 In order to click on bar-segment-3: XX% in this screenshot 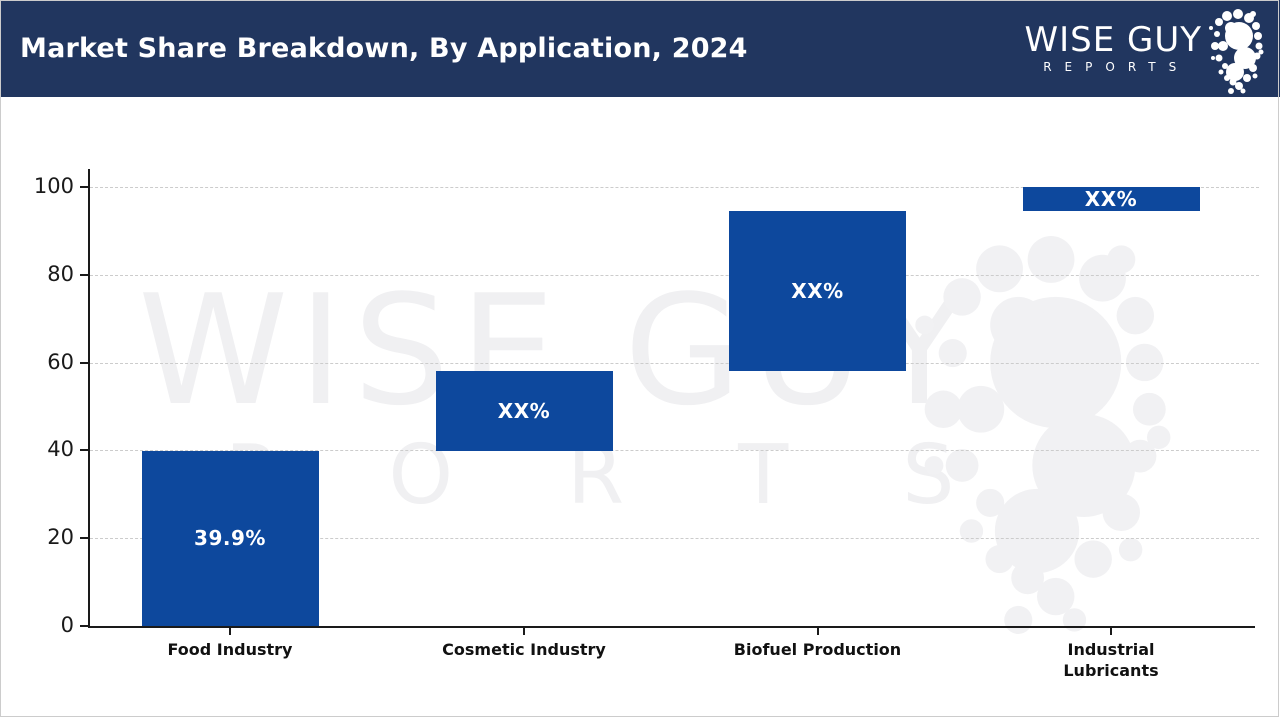, I will do `click(817, 291)`.